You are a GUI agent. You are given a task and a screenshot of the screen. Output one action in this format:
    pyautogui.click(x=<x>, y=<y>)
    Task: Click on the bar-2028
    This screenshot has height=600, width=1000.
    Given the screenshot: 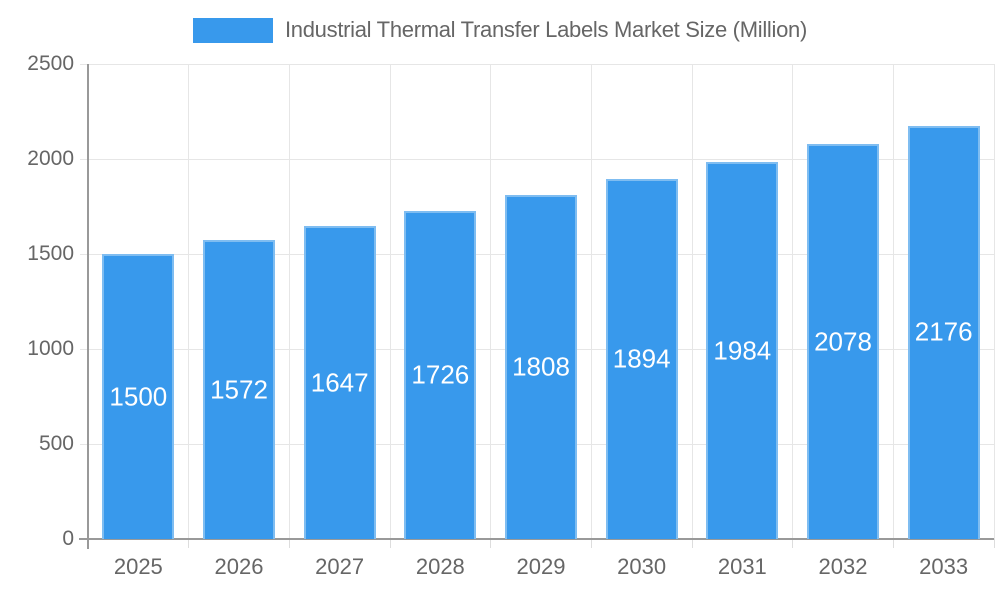 What is the action you would take?
    pyautogui.click(x=440, y=375)
    